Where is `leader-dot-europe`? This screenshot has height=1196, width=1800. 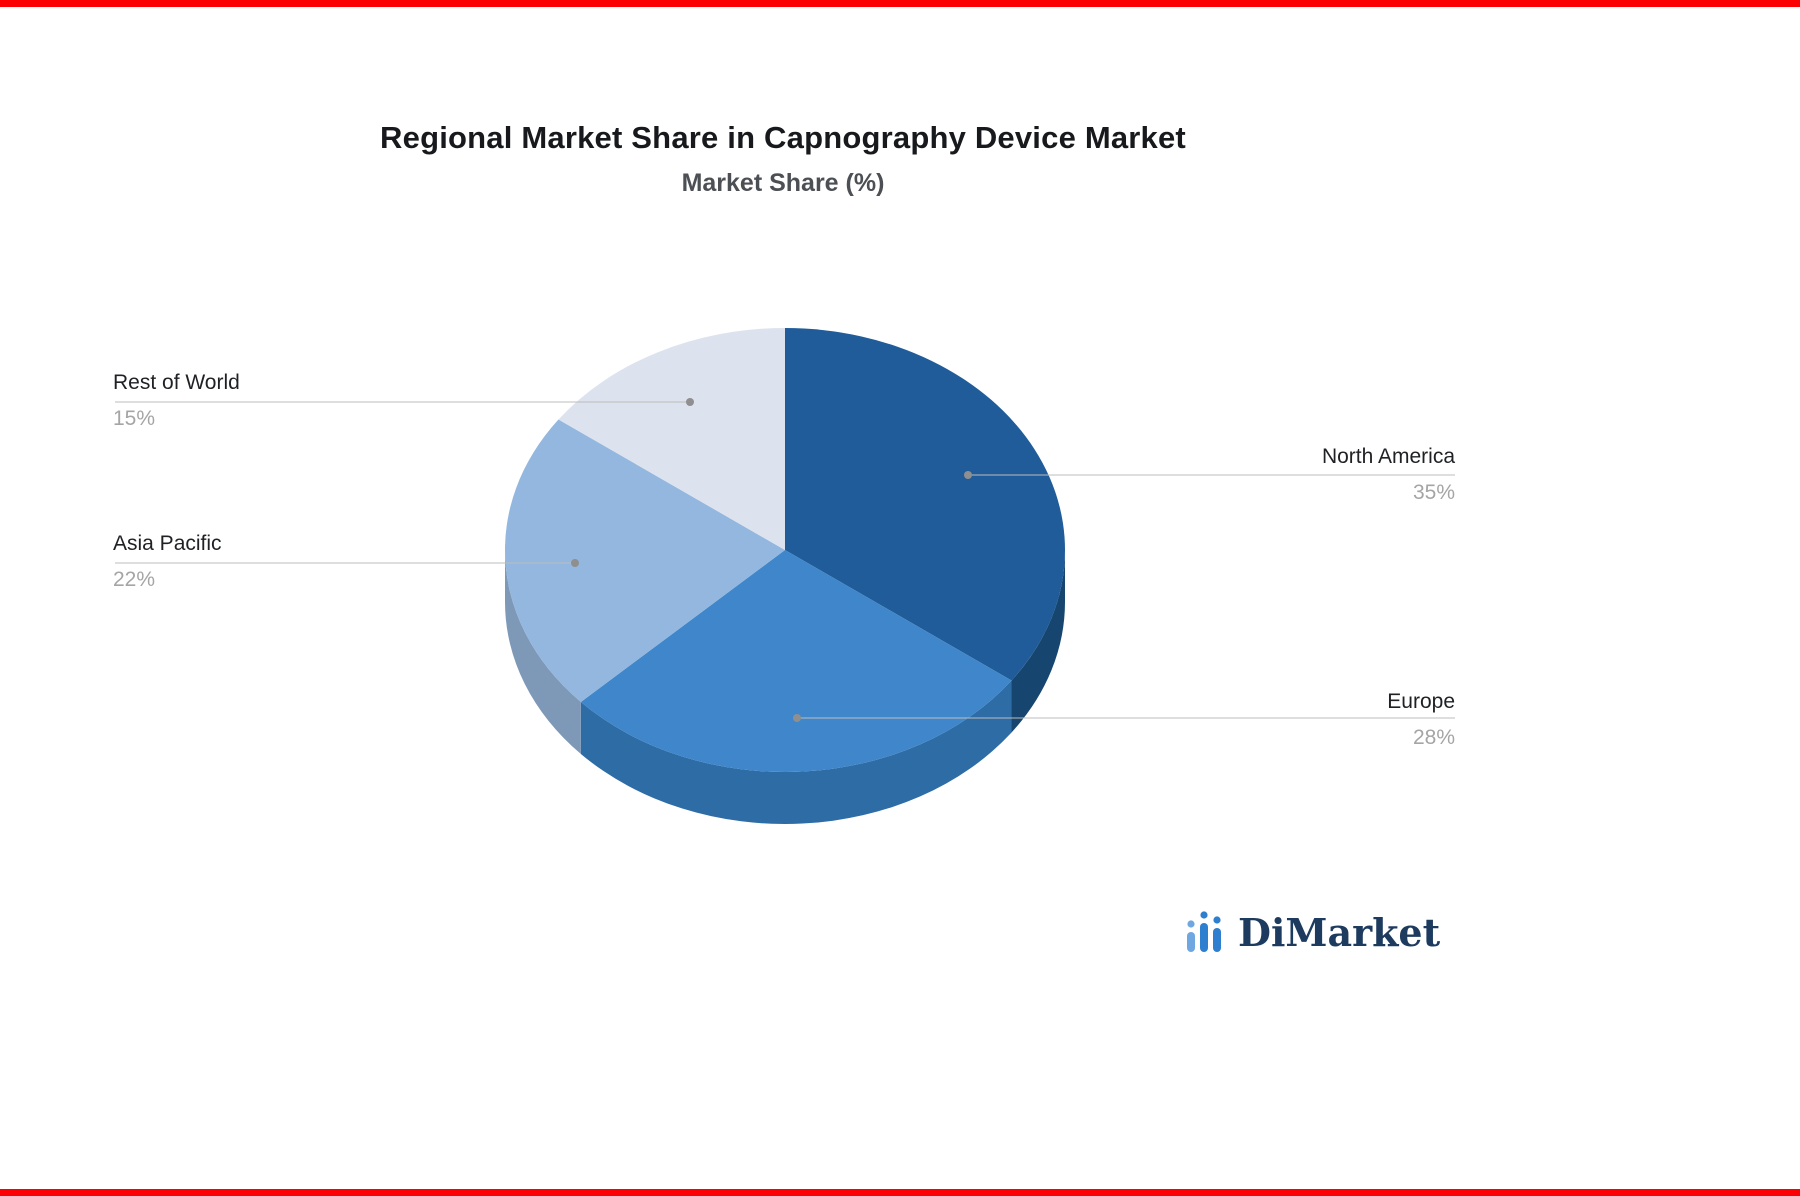 leader-dot-europe is located at coordinates (797, 718).